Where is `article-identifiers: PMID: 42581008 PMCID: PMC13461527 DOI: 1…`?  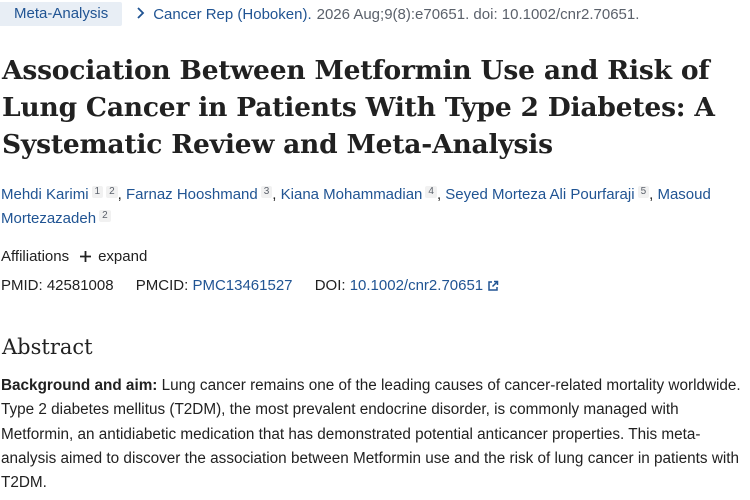 article-identifiers: PMID: 42581008 PMCID: PMC13461527 DOI: 1… is located at coordinates (250, 287).